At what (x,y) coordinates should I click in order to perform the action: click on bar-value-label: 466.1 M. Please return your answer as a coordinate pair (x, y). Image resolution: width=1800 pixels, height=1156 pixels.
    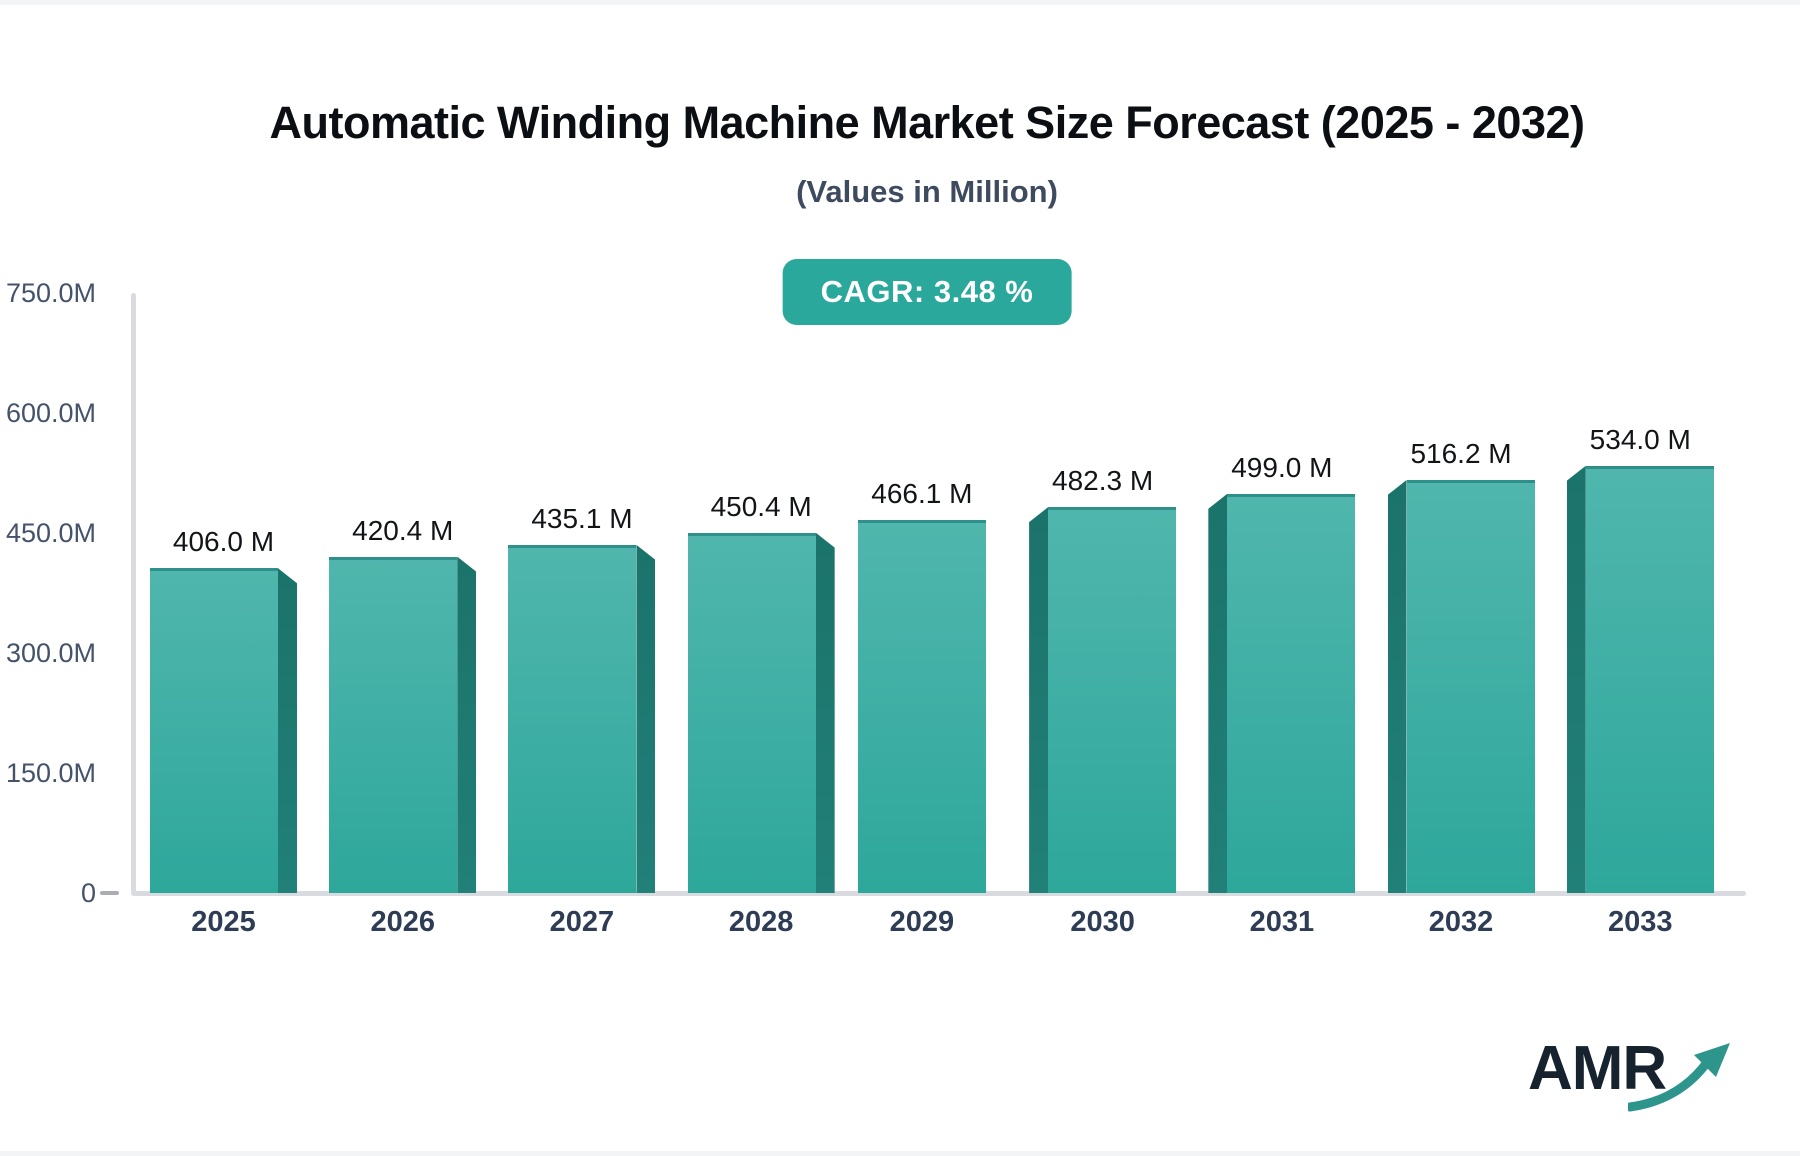
    Looking at the image, I should click on (922, 494).